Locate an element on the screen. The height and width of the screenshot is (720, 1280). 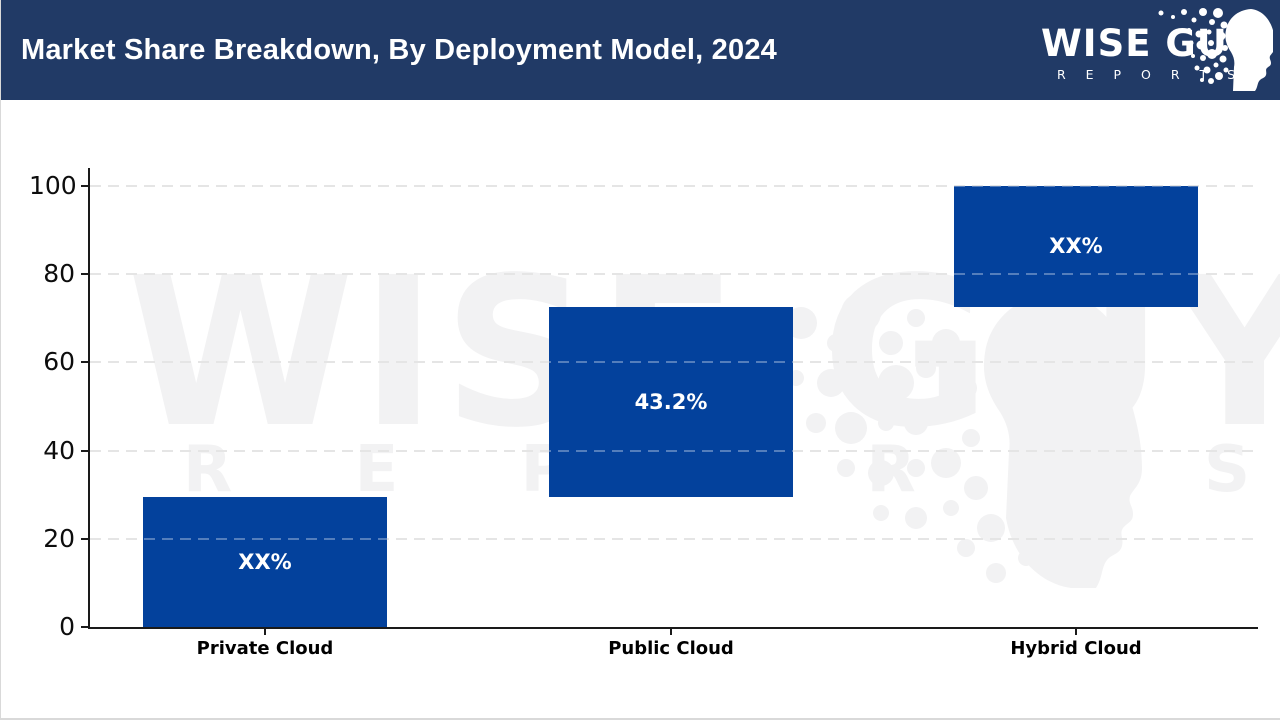
x-category-label: Public Cloud is located at coordinates (671, 648).